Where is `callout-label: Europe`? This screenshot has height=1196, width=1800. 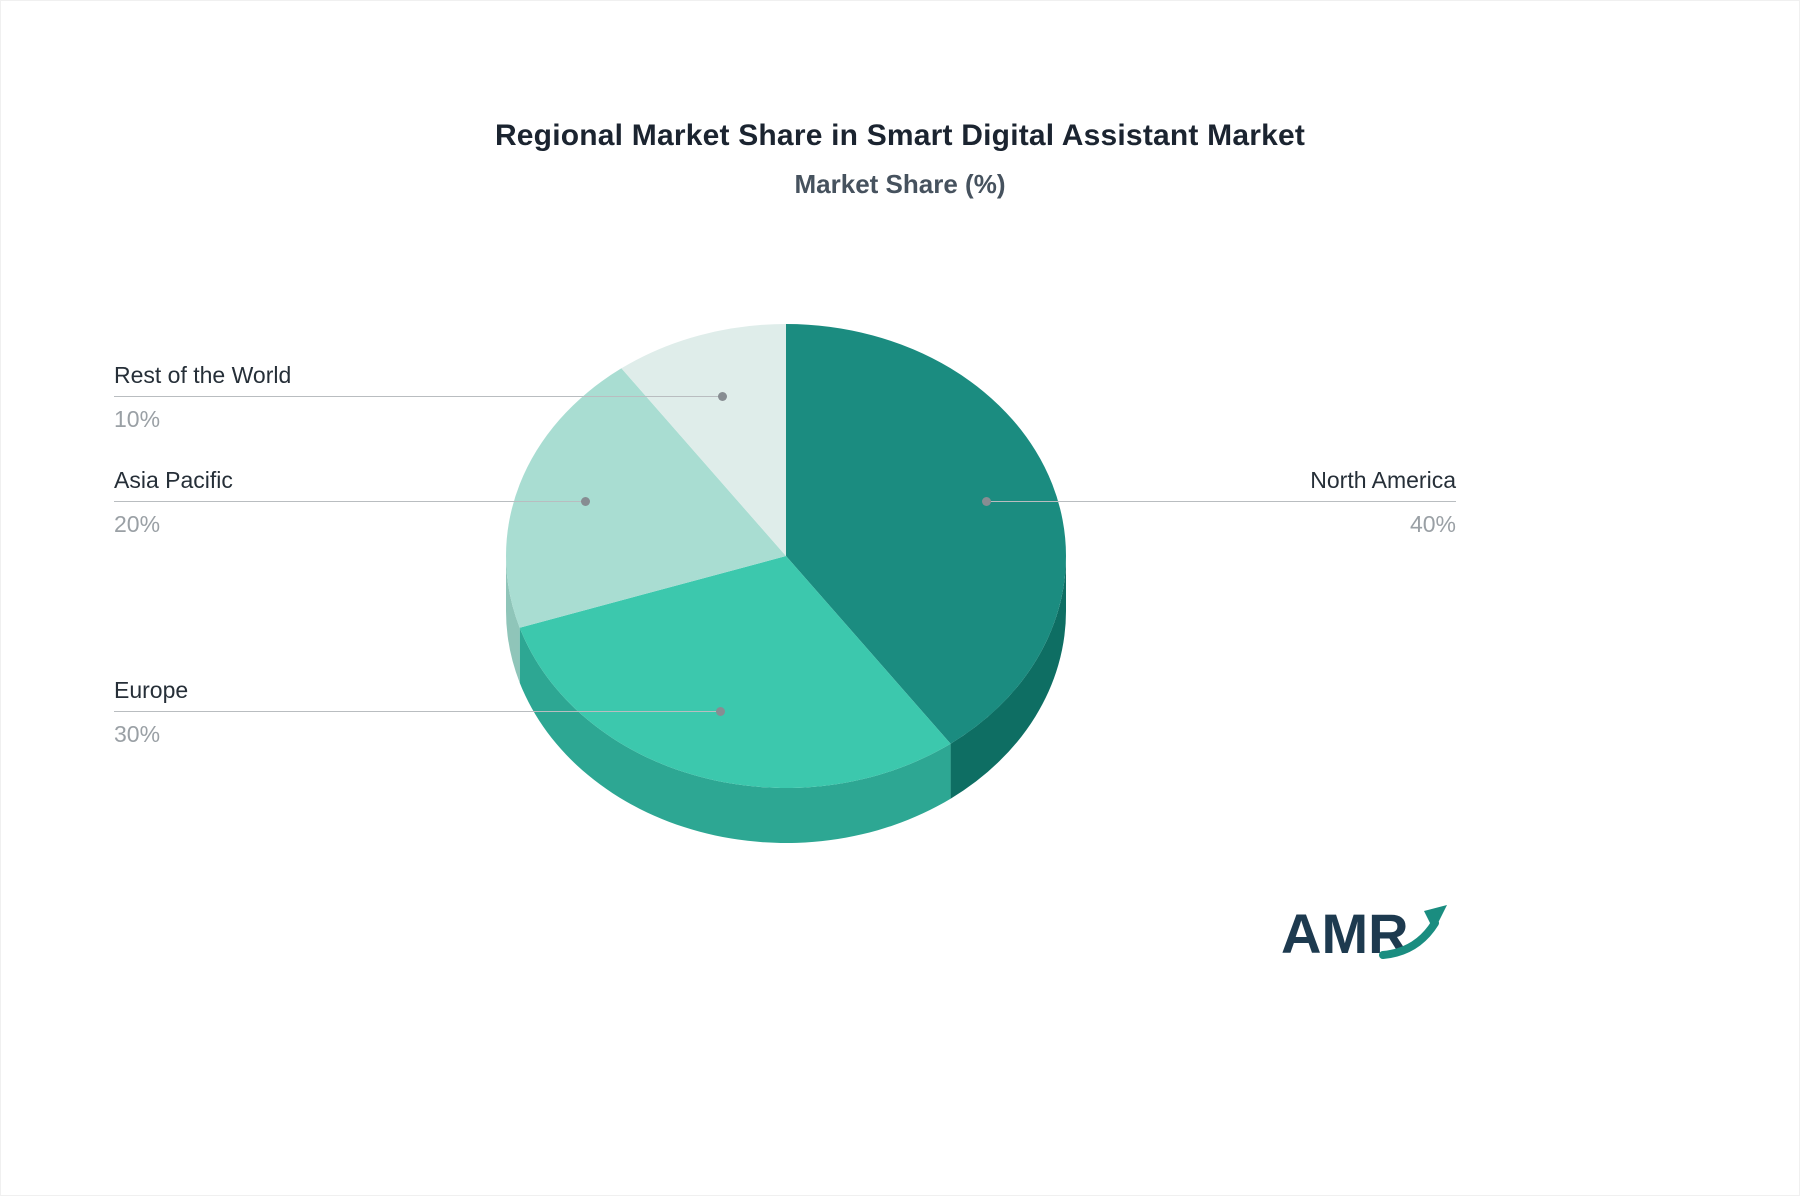
callout-label: Europe is located at coordinates (151, 690).